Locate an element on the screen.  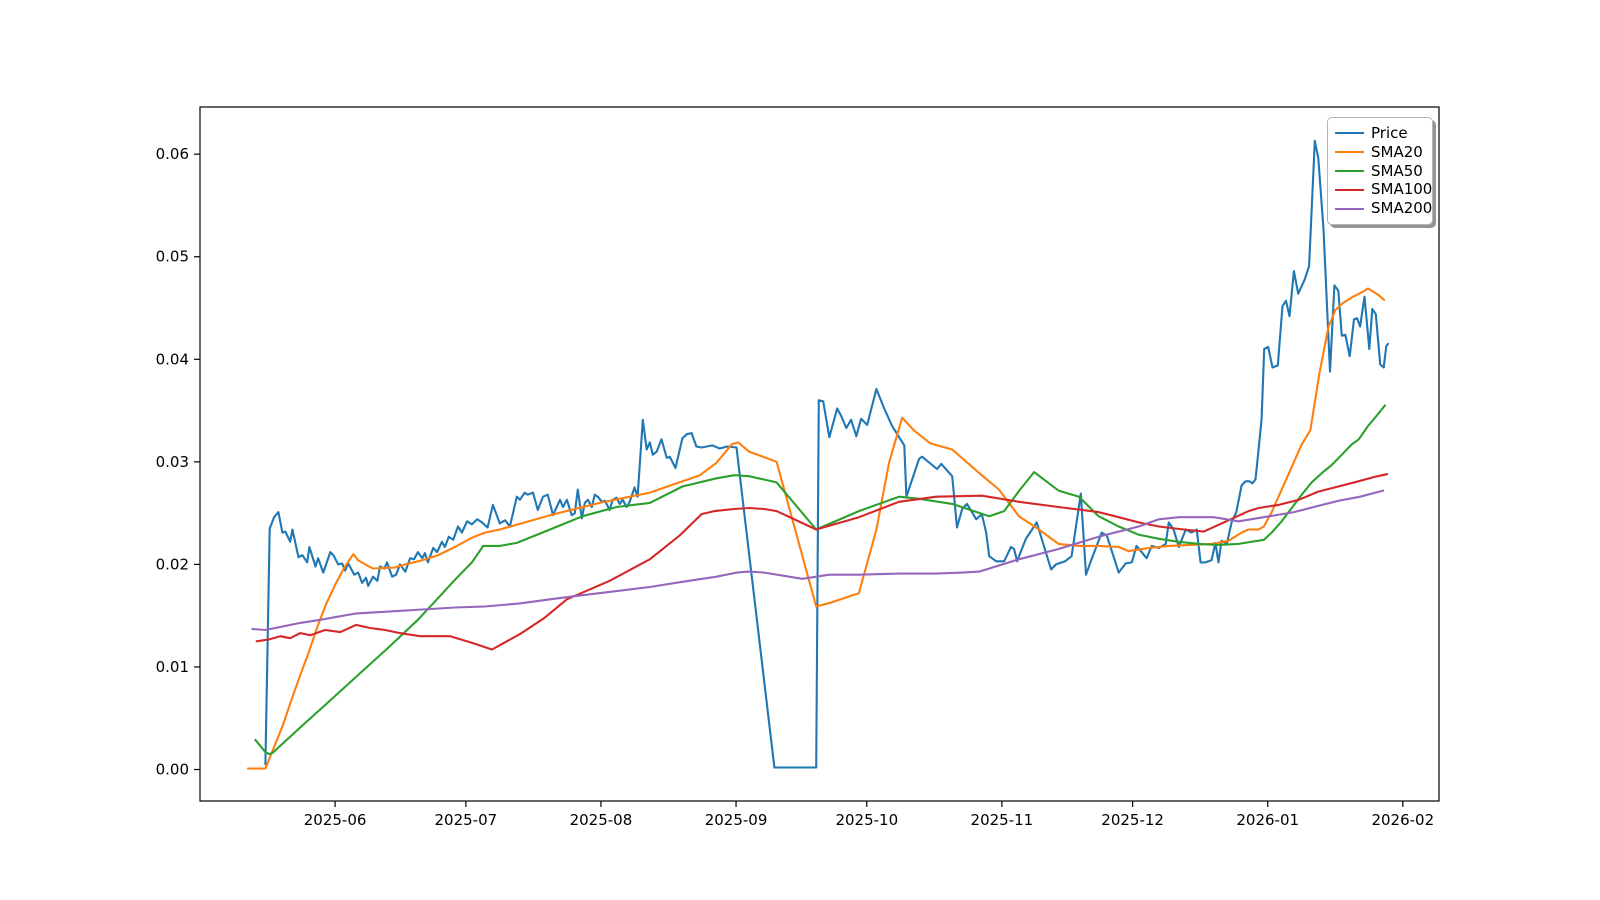
y-tick-label: 0.01 is located at coordinates (172, 667).